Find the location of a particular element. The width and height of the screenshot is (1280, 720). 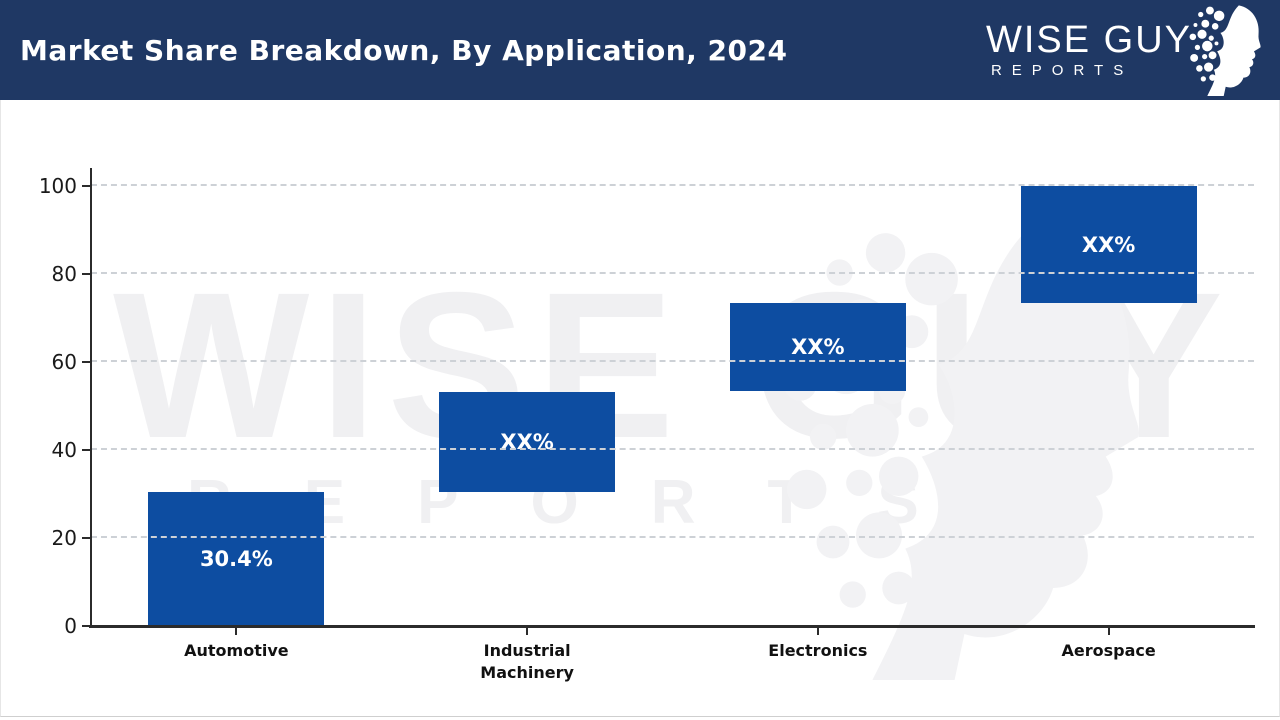

logo-subtitle: REPORTS is located at coordinates (1062, 70).